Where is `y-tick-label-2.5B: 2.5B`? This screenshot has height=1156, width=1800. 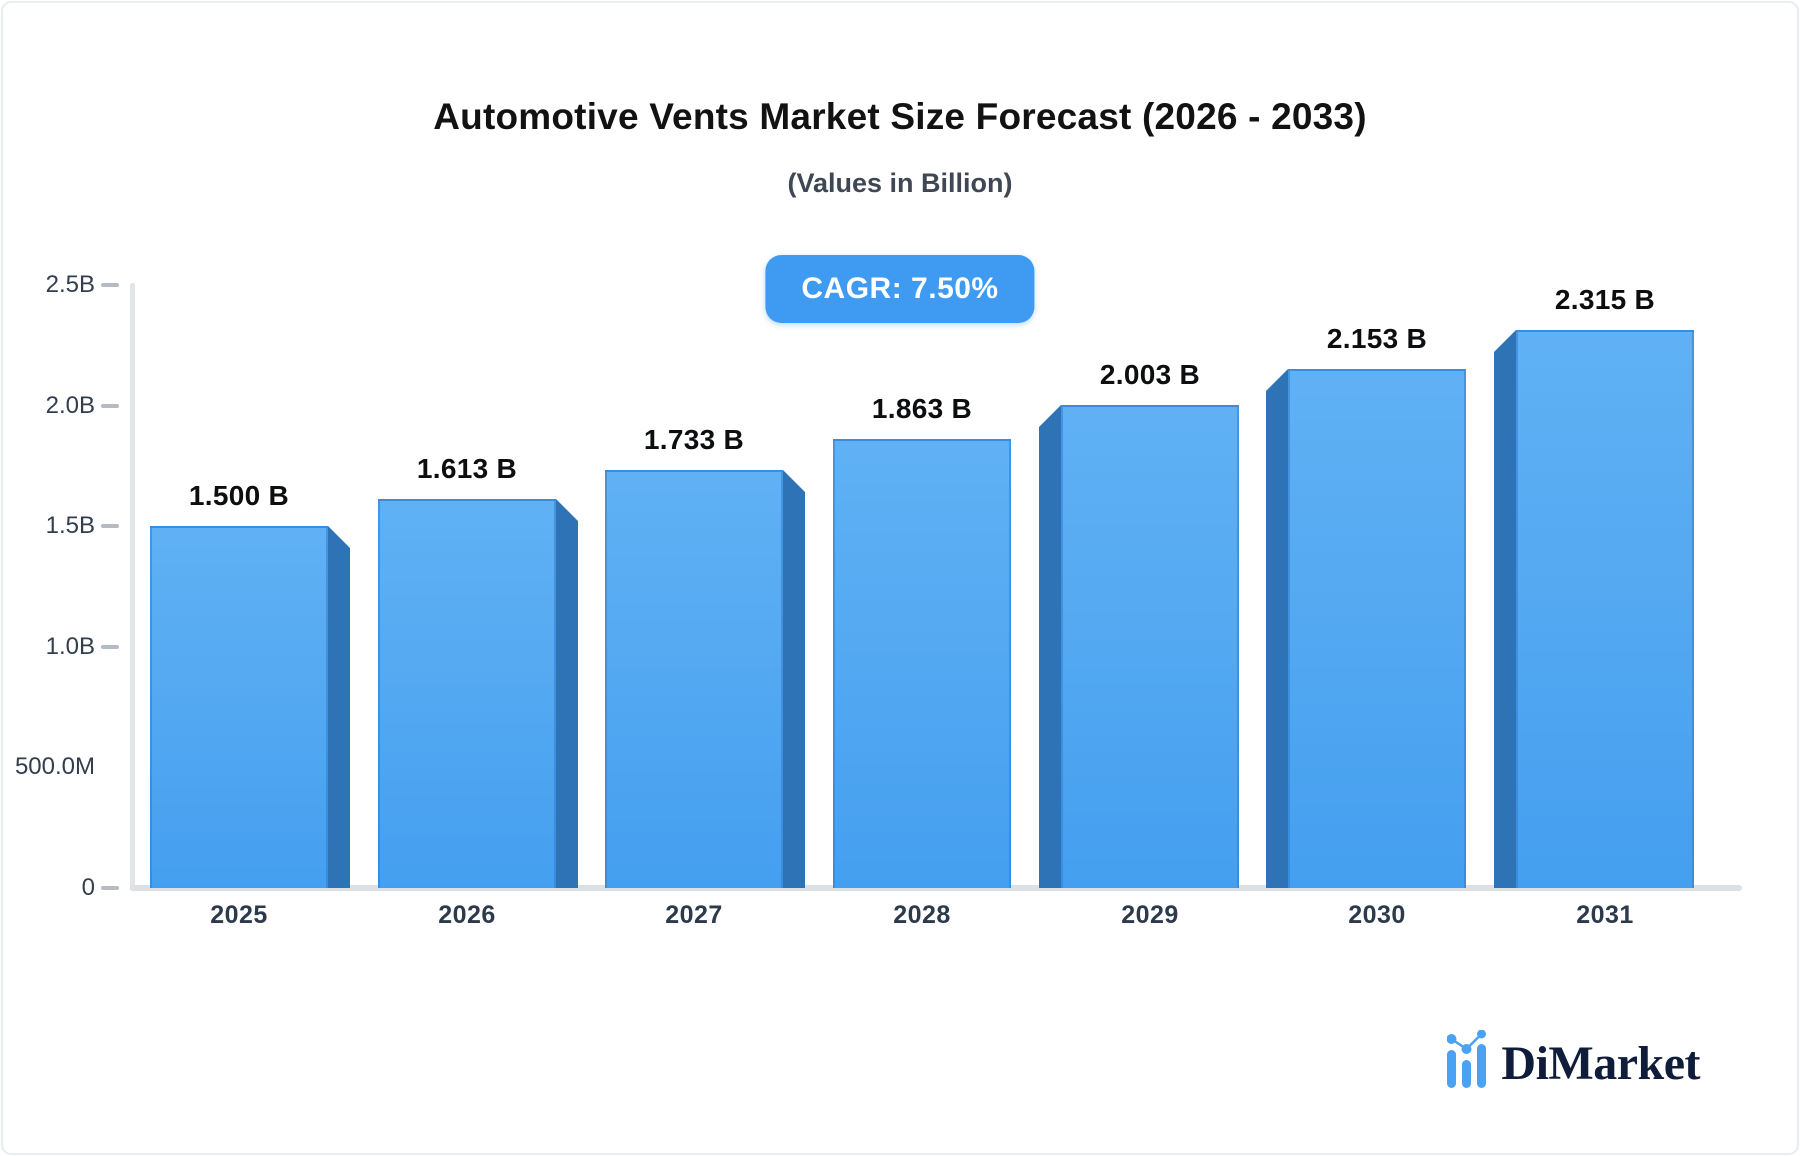
y-tick-label-2.5B: 2.5B is located at coordinates (70, 284).